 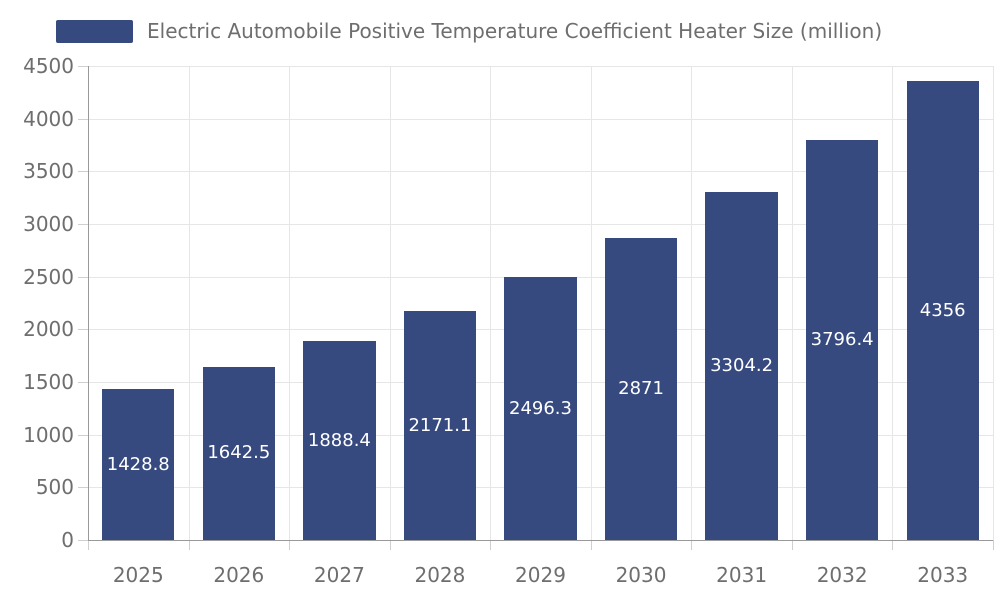 What do you see at coordinates (54, 487) in the screenshot?
I see `y-tick-label: 500` at bounding box center [54, 487].